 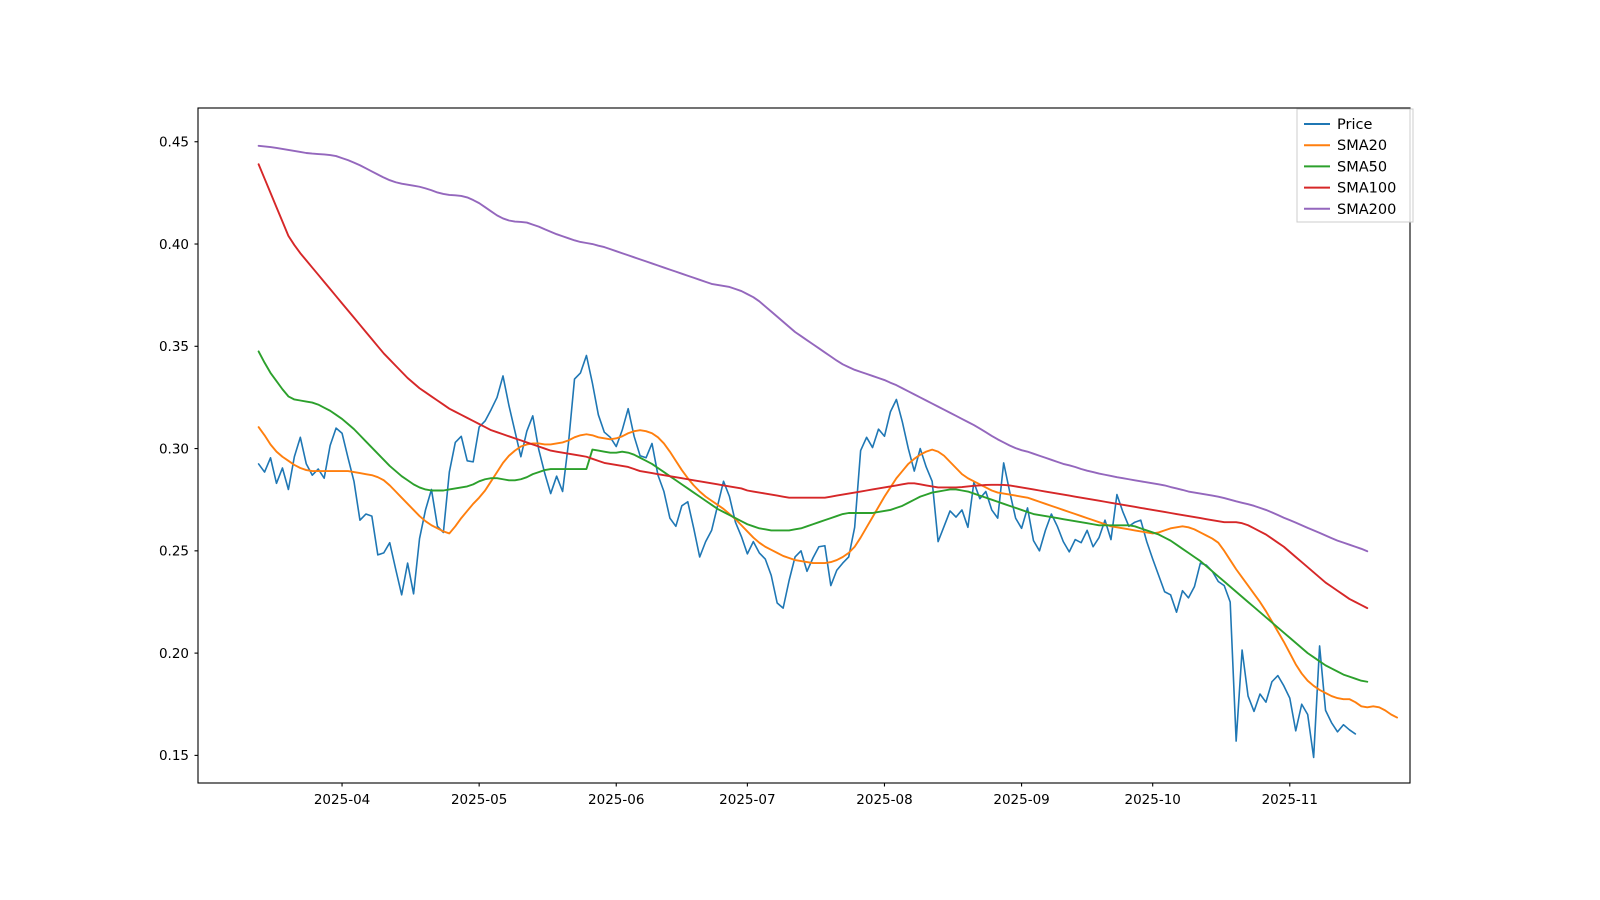 I want to click on x-tick-label: 2025-09, so click(x=1021, y=800).